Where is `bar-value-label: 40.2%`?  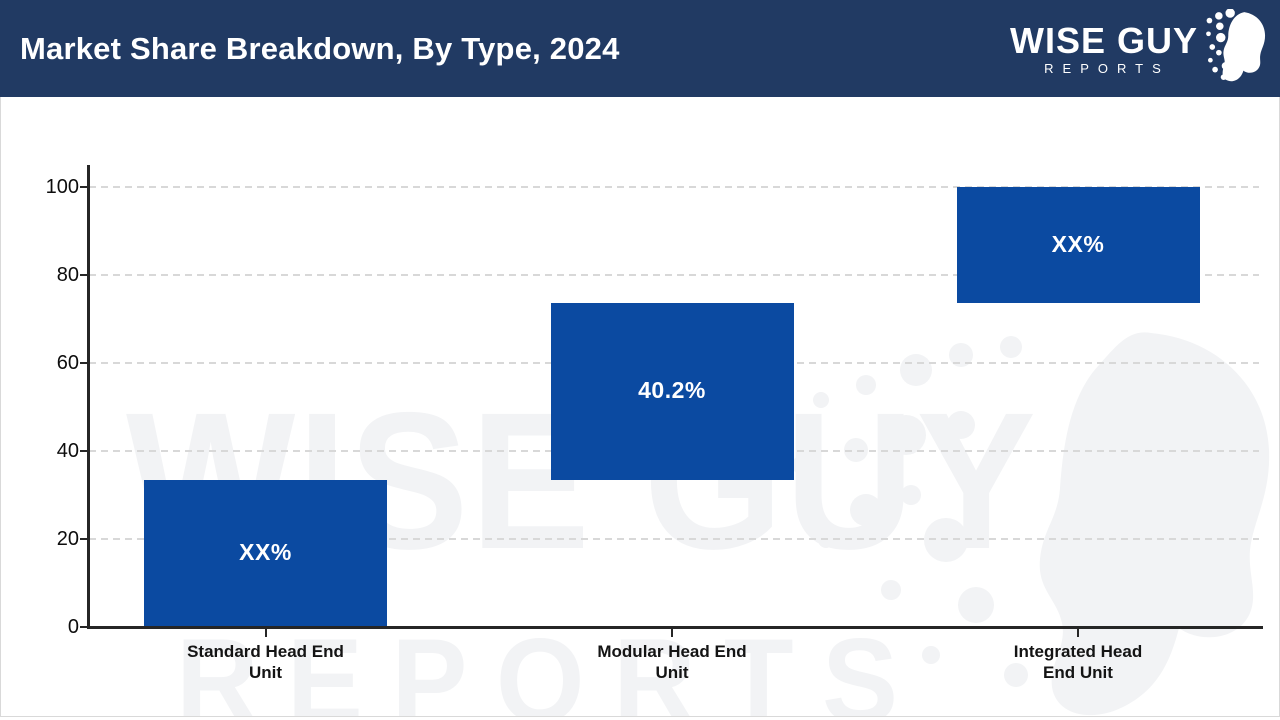 bar-value-label: 40.2% is located at coordinates (672, 390).